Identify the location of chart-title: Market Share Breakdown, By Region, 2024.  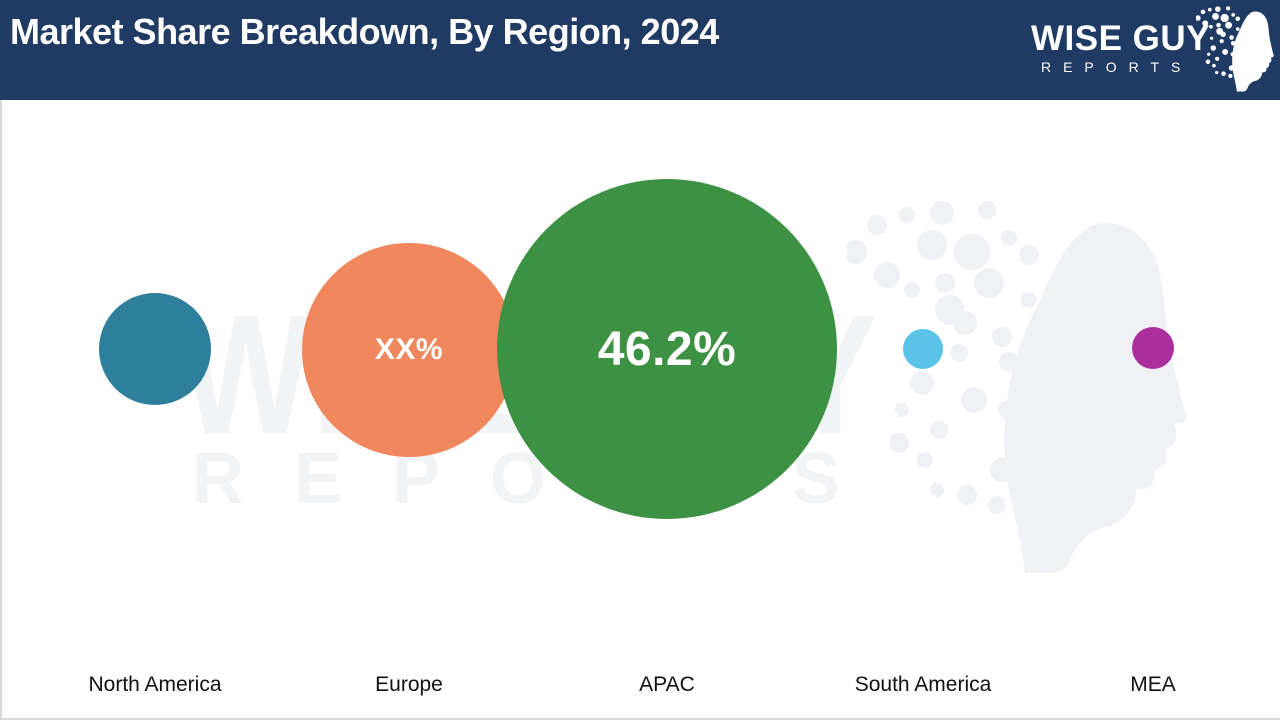
(364, 31).